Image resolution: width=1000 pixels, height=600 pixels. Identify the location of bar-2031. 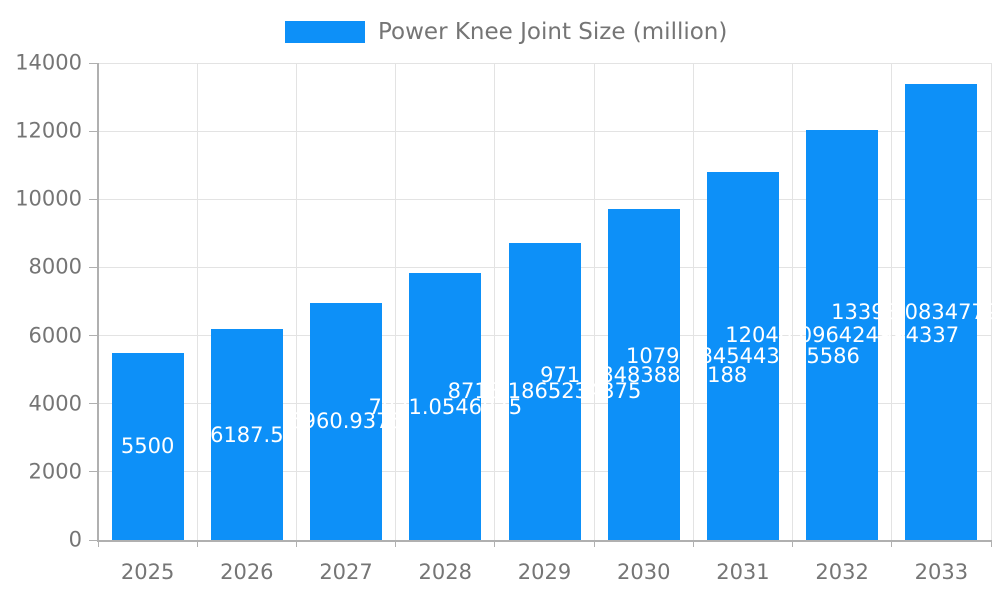
(742, 356).